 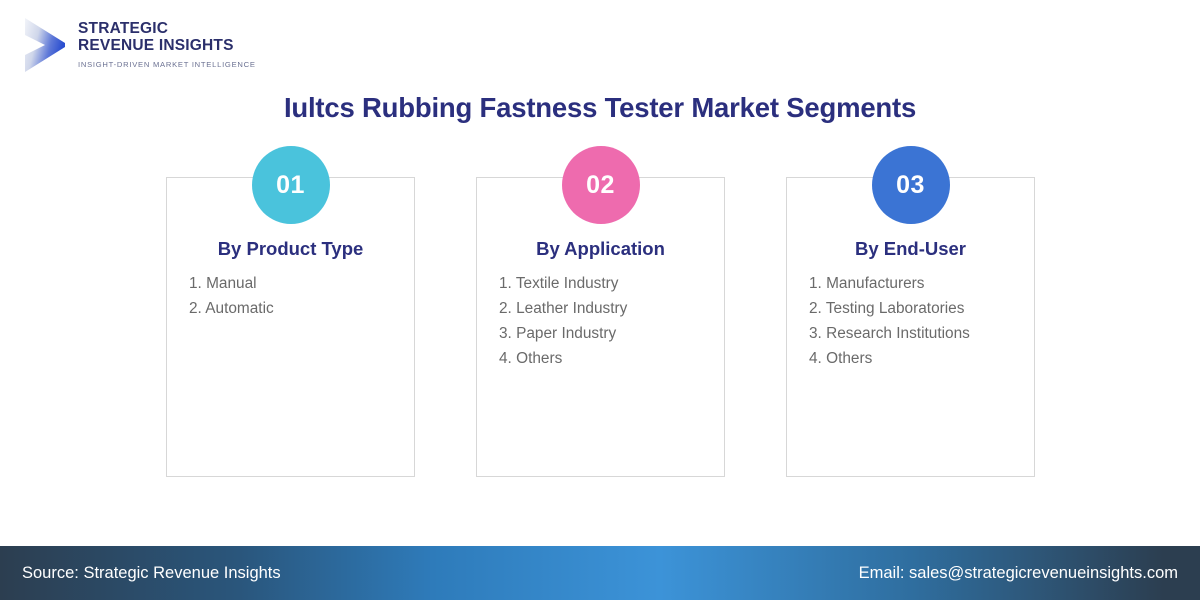 What do you see at coordinates (889, 333) in the screenshot?
I see `list-item: 3. Research Institutions` at bounding box center [889, 333].